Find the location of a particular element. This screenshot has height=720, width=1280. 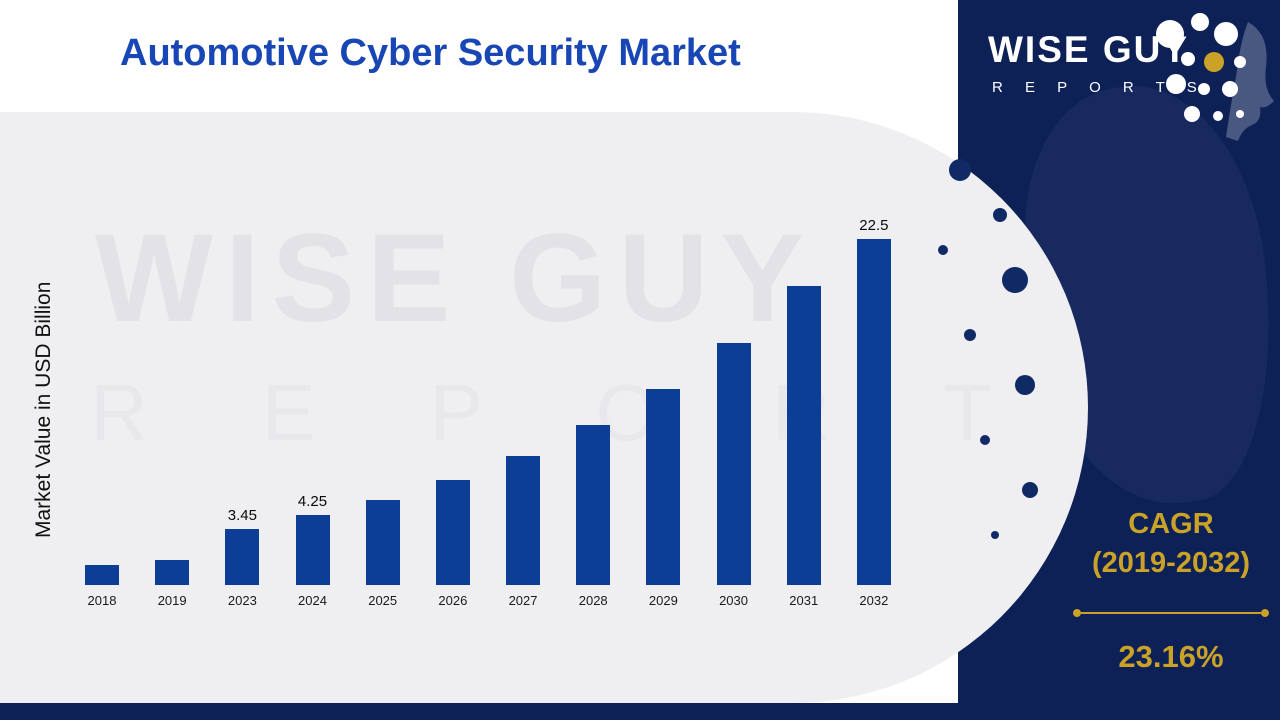

x-tick-label-2029: 2029 is located at coordinates (663, 600).